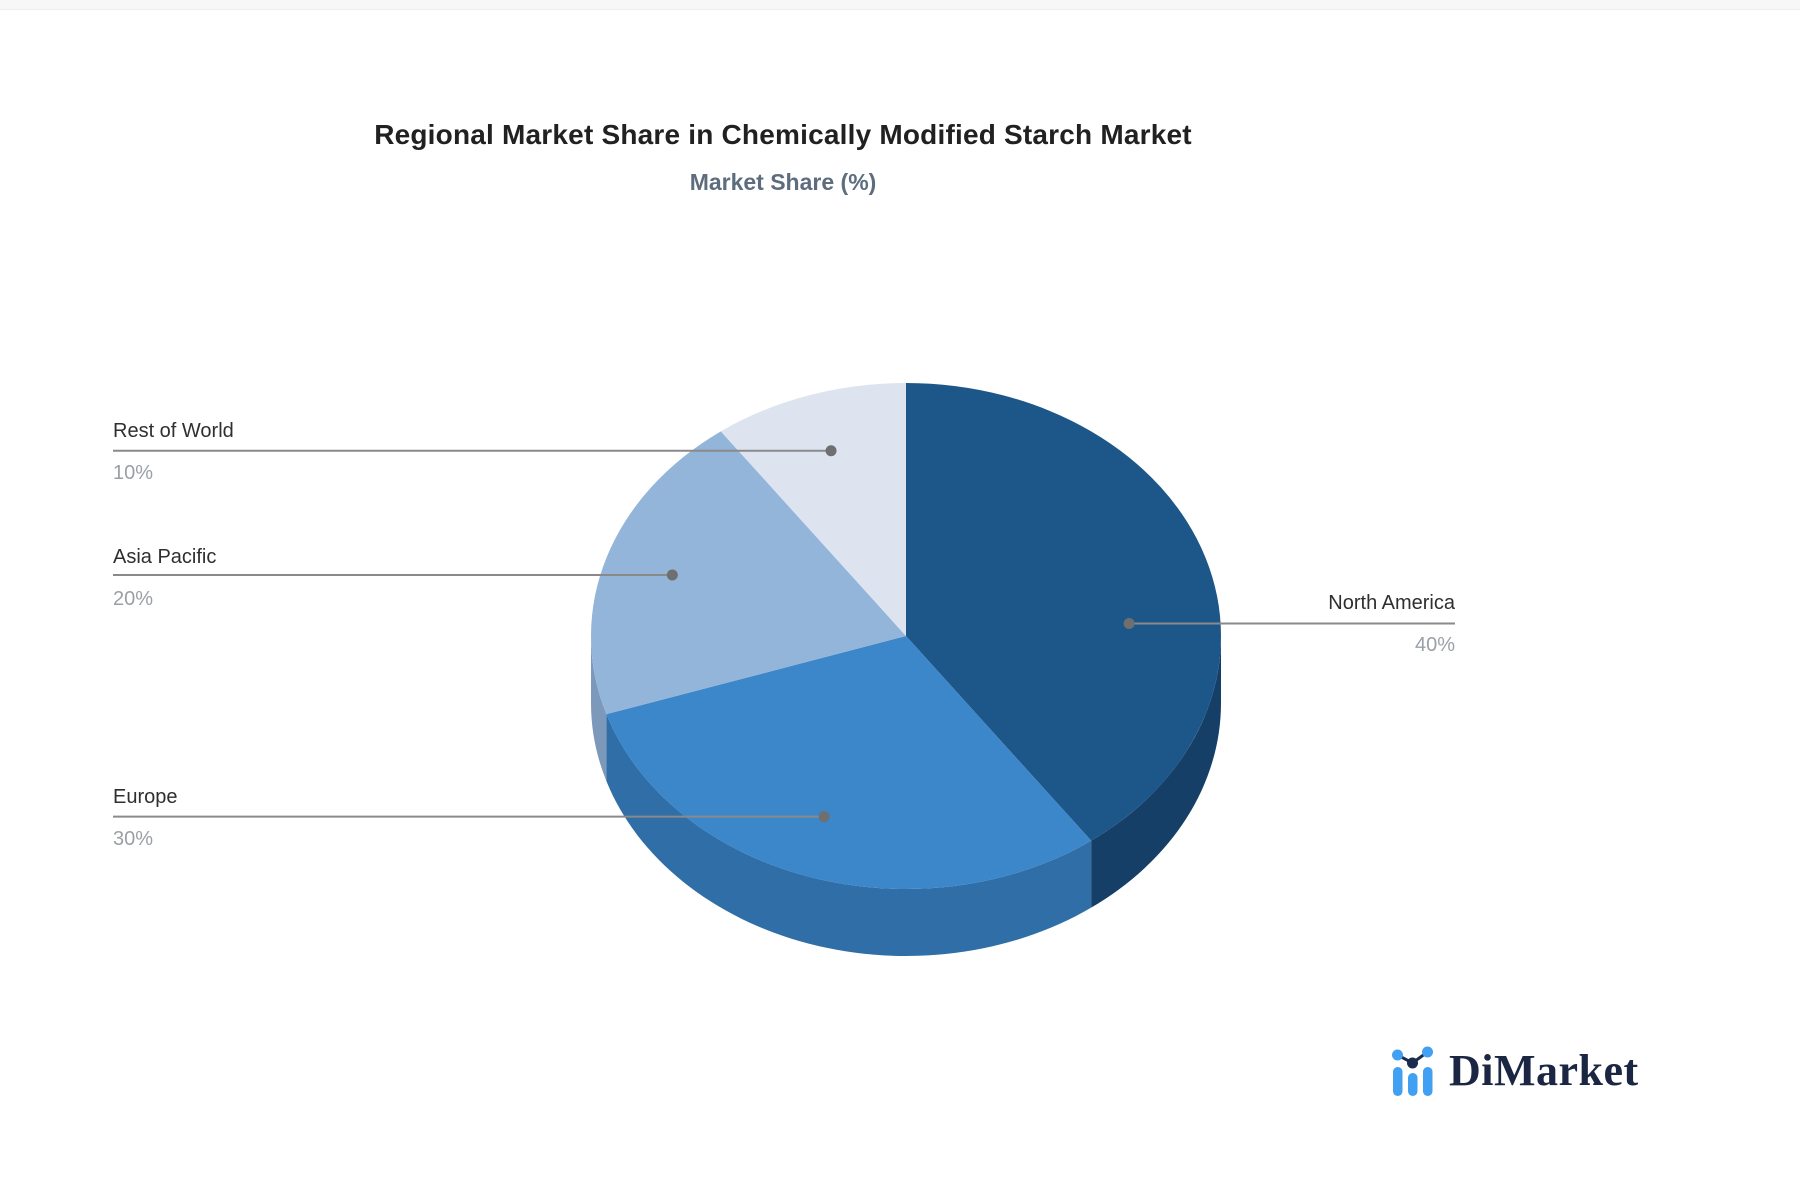  I want to click on callout-value: 40%, so click(1434, 645).